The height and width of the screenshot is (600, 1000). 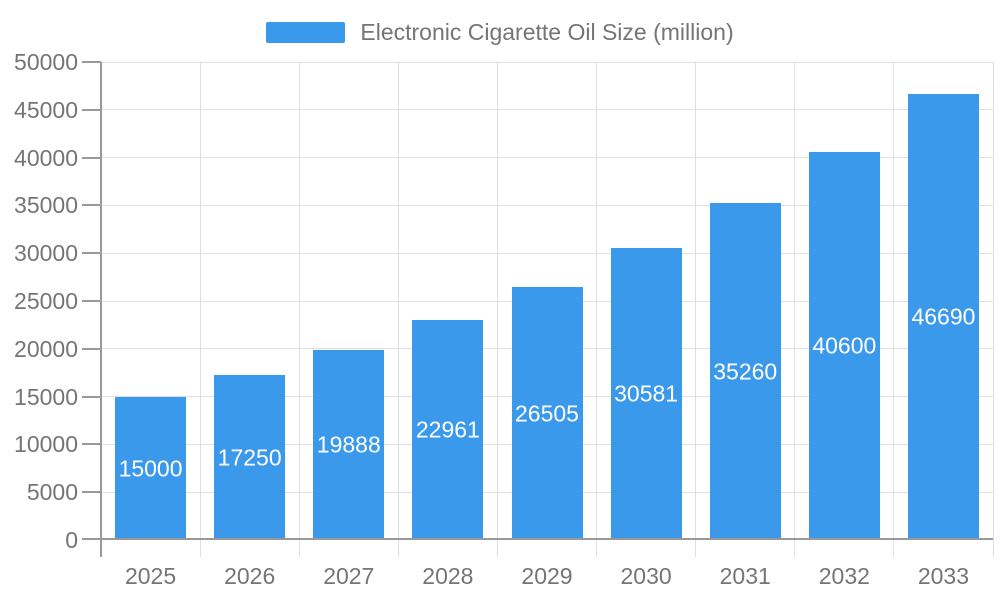 I want to click on bar-value-label: 15000, so click(x=150, y=468).